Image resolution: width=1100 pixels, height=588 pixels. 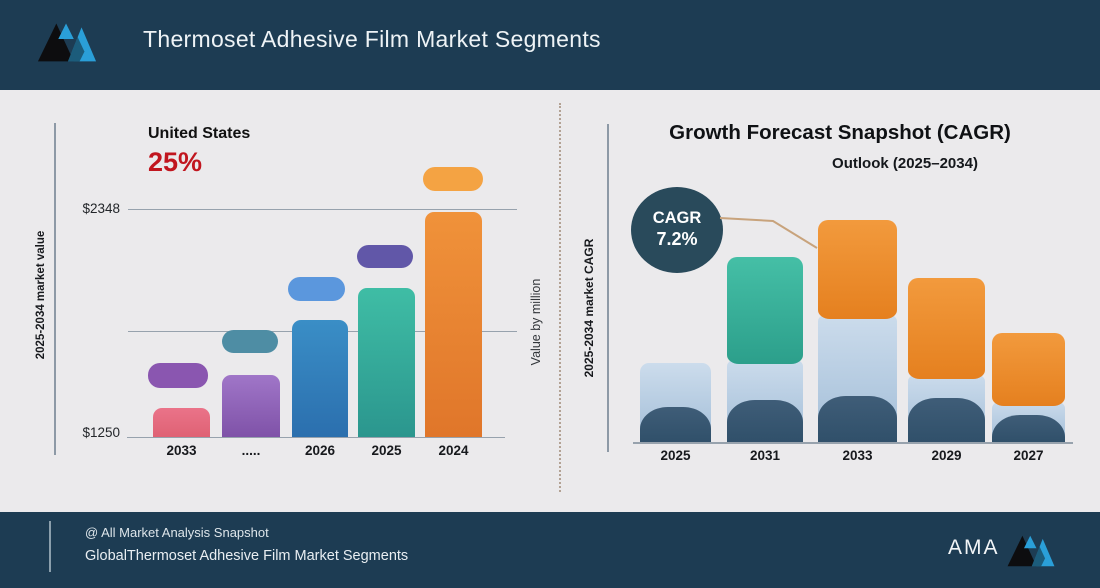 I want to click on value-axis-label: Value by million, so click(x=536, y=322).